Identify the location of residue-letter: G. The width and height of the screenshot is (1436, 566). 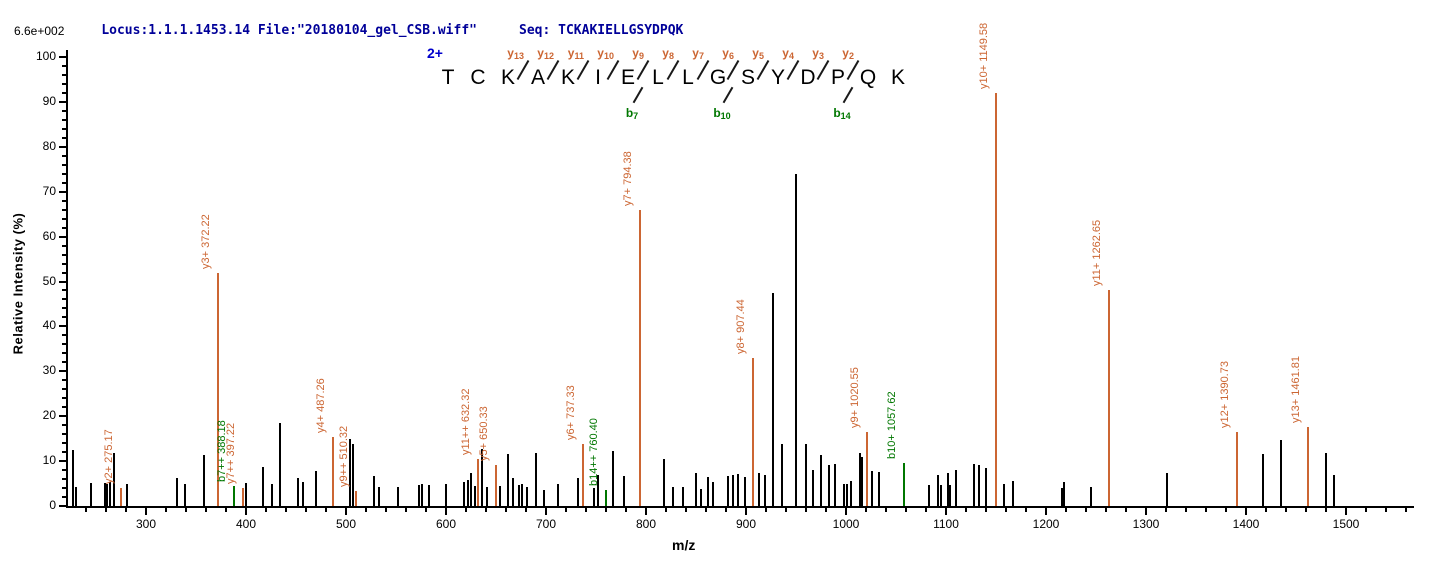
(718, 77).